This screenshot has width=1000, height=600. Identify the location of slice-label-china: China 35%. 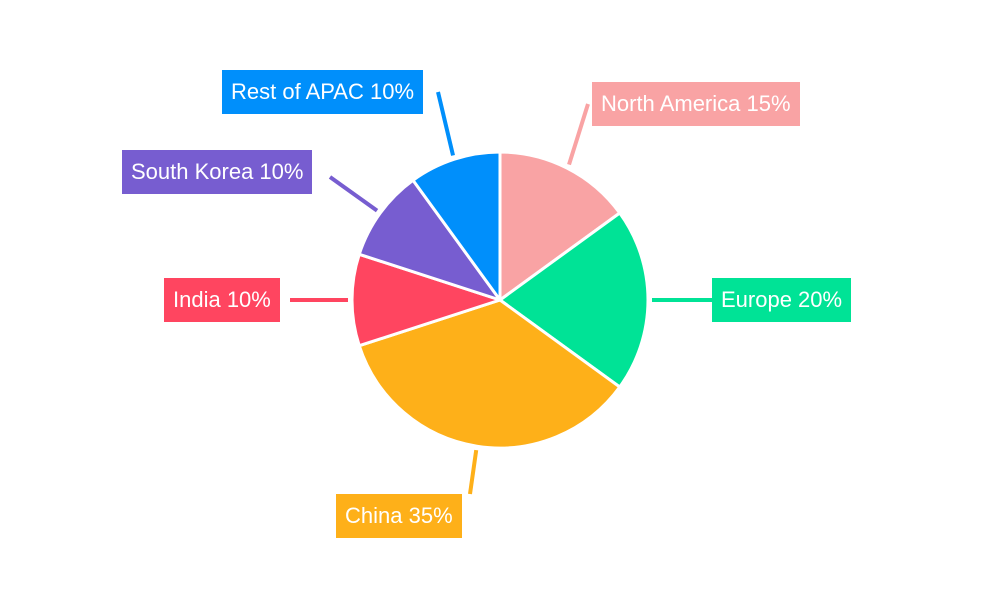
(399, 516).